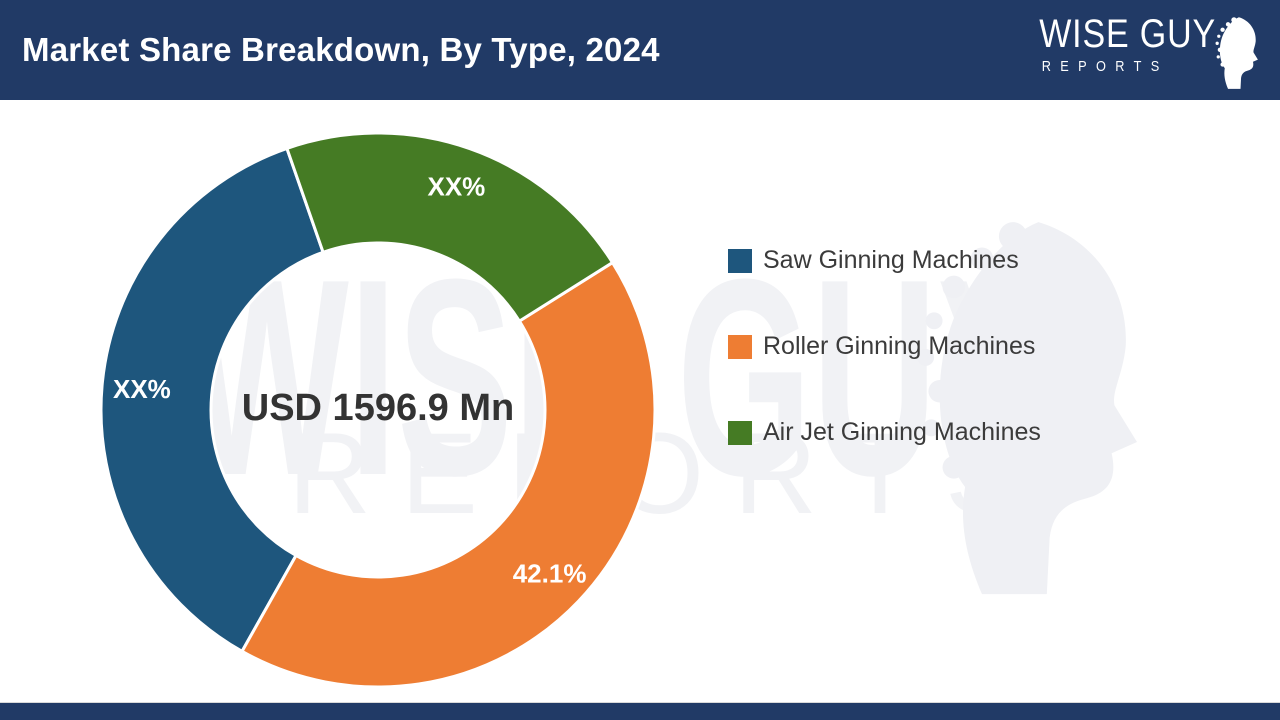 The width and height of the screenshot is (1280, 720). I want to click on logo-wise-guy-text: WISE GUY, so click(1127, 34).